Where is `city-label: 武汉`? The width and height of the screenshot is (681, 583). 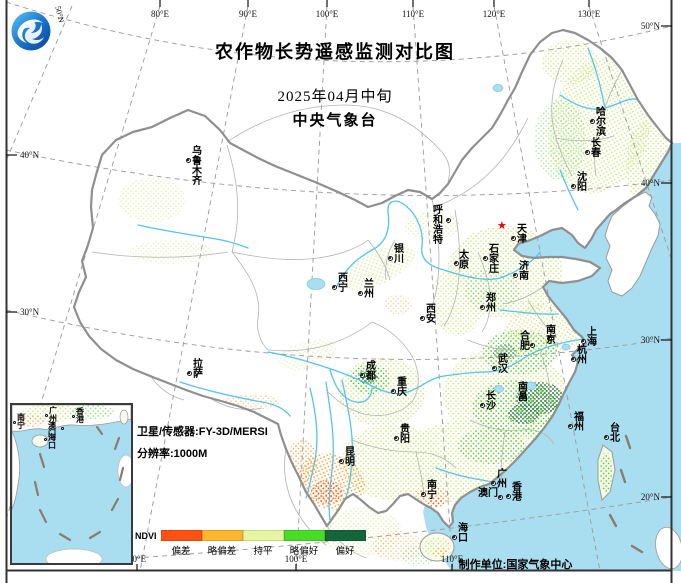
city-label: 武汉 is located at coordinates (503, 364).